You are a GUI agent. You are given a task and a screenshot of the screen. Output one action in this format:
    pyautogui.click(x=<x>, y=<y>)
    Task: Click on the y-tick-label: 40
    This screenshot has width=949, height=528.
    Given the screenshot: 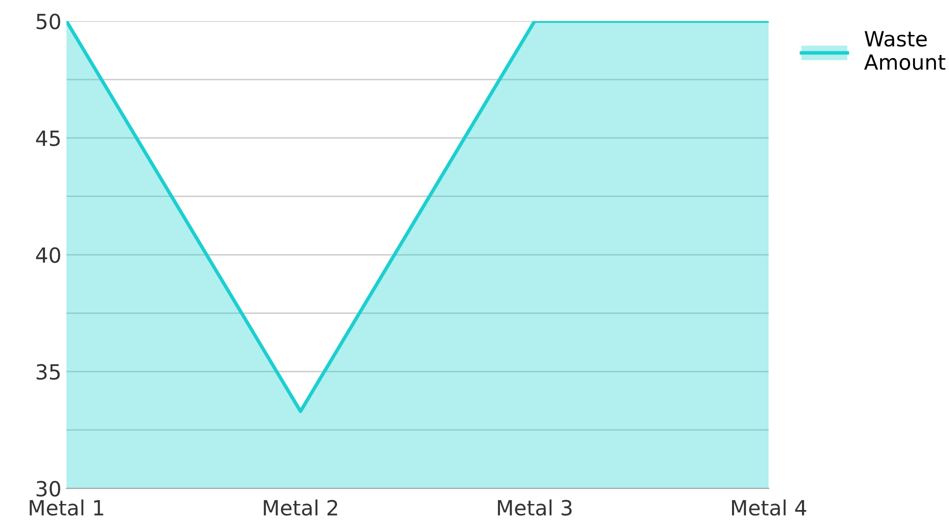 What is the action you would take?
    pyautogui.click(x=48, y=255)
    